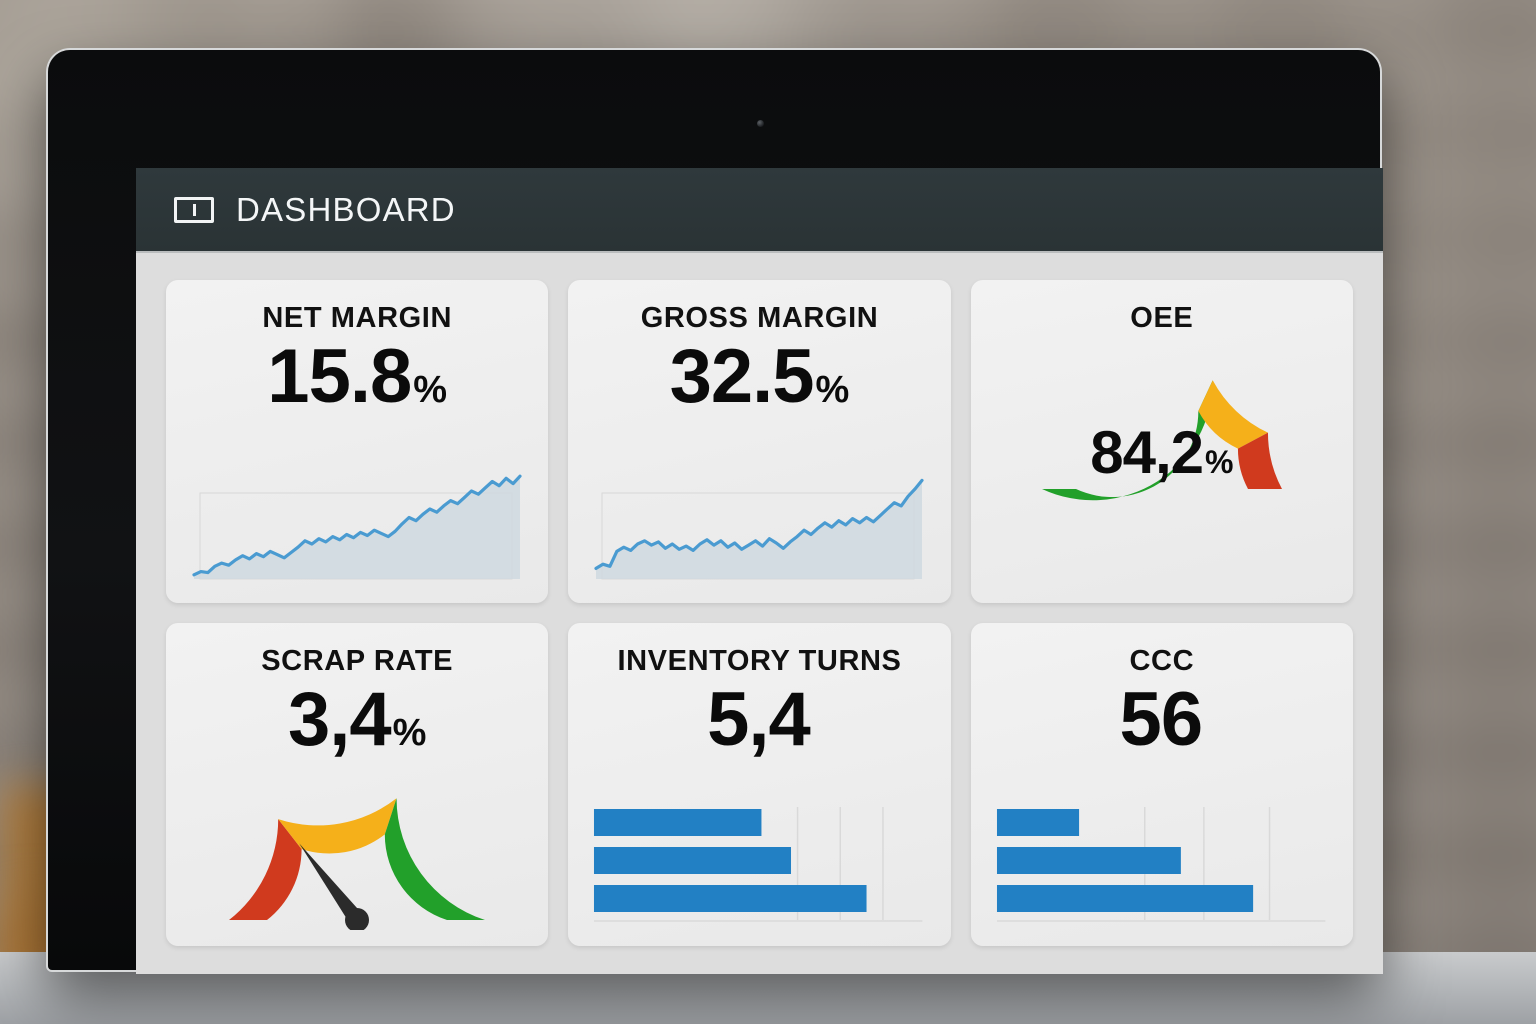 Image resolution: width=1536 pixels, height=1024 pixels. What do you see at coordinates (1147, 452) in the screenshot?
I see `card-value-number: 84,2` at bounding box center [1147, 452].